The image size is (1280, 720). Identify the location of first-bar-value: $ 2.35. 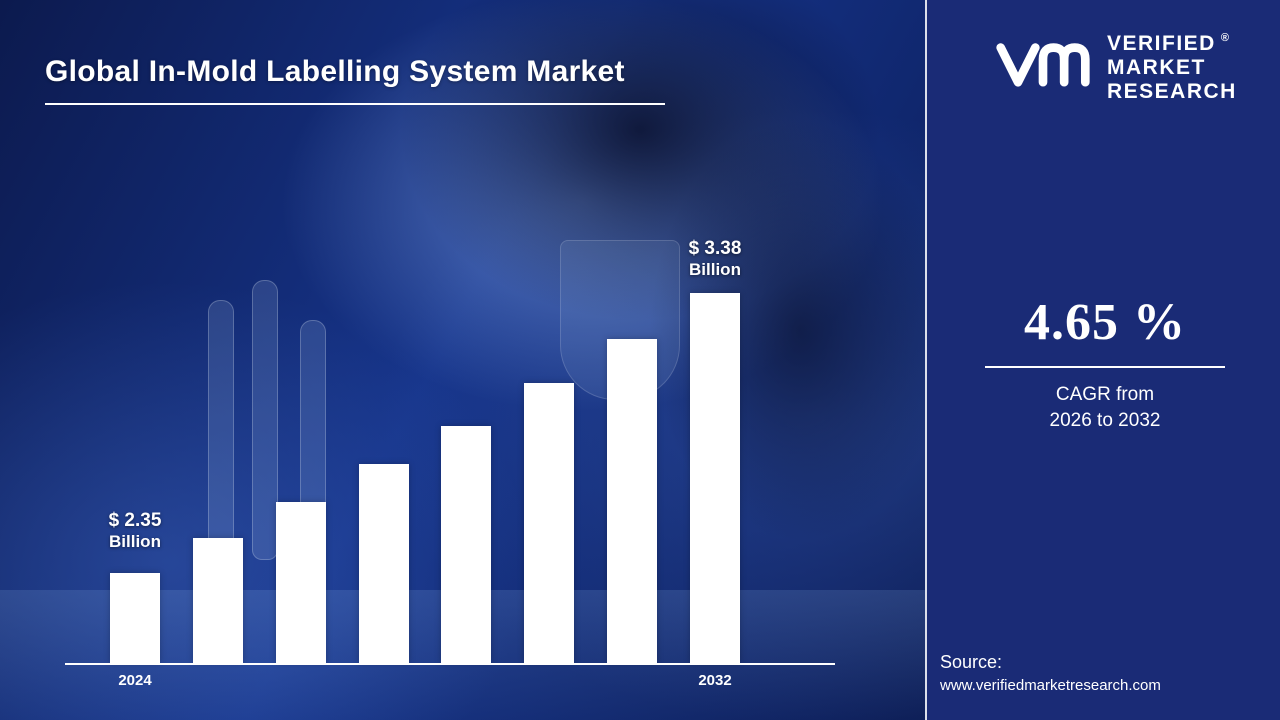
(135, 520).